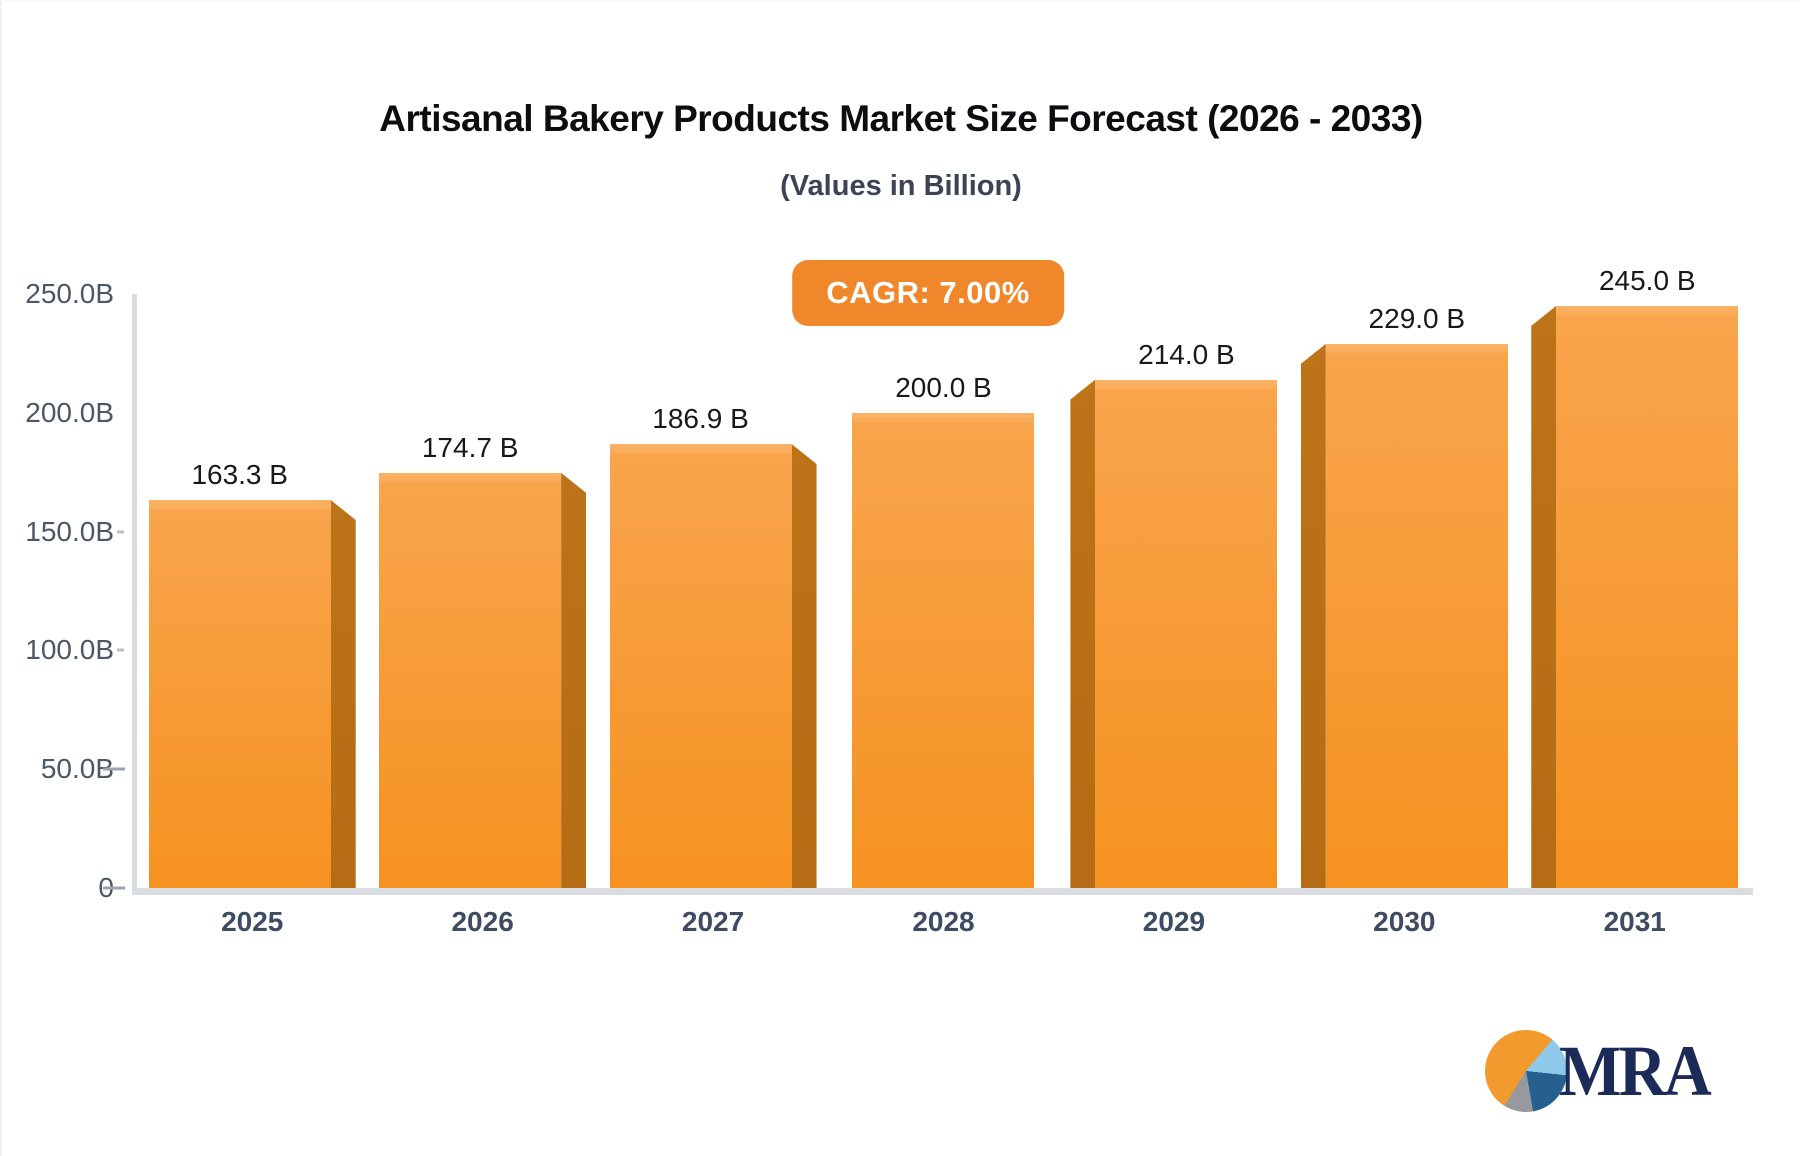  Describe the element at coordinates (1647, 280) in the screenshot. I see `bar-value-label-2031: 245.0 B` at that location.